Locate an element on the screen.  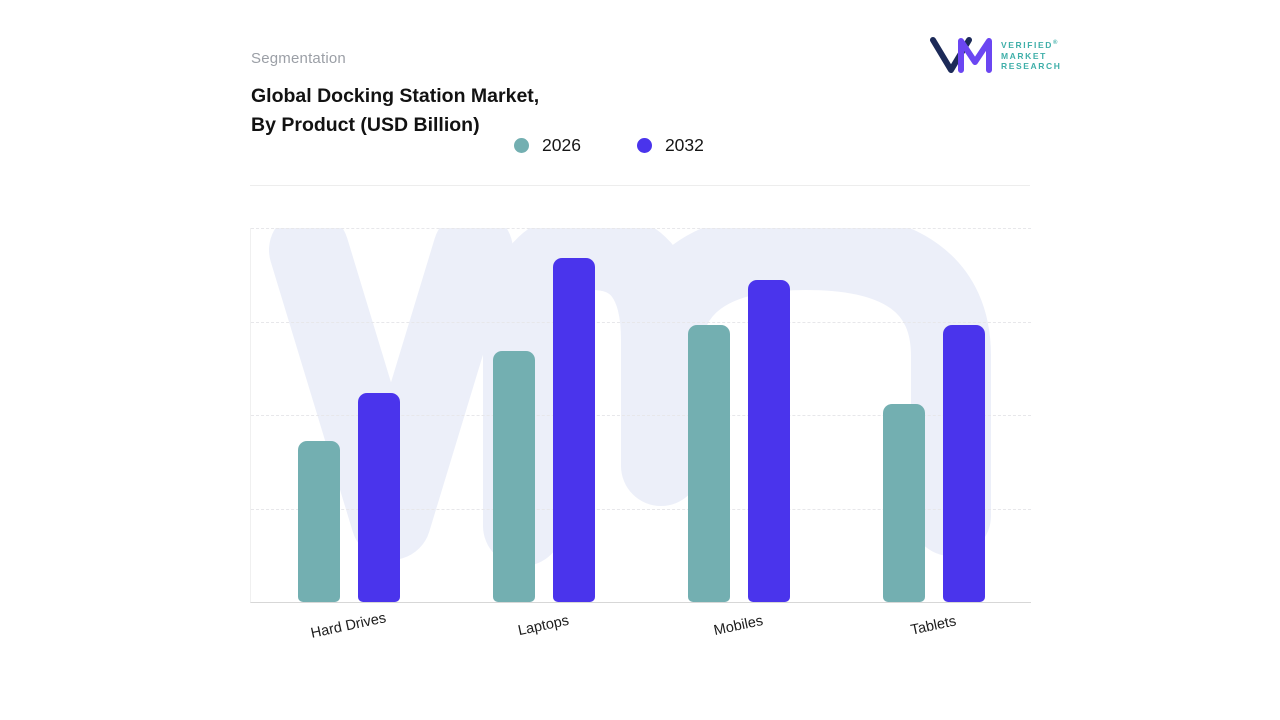
logo-line-research: RESEARCH is located at coordinates (1031, 66).